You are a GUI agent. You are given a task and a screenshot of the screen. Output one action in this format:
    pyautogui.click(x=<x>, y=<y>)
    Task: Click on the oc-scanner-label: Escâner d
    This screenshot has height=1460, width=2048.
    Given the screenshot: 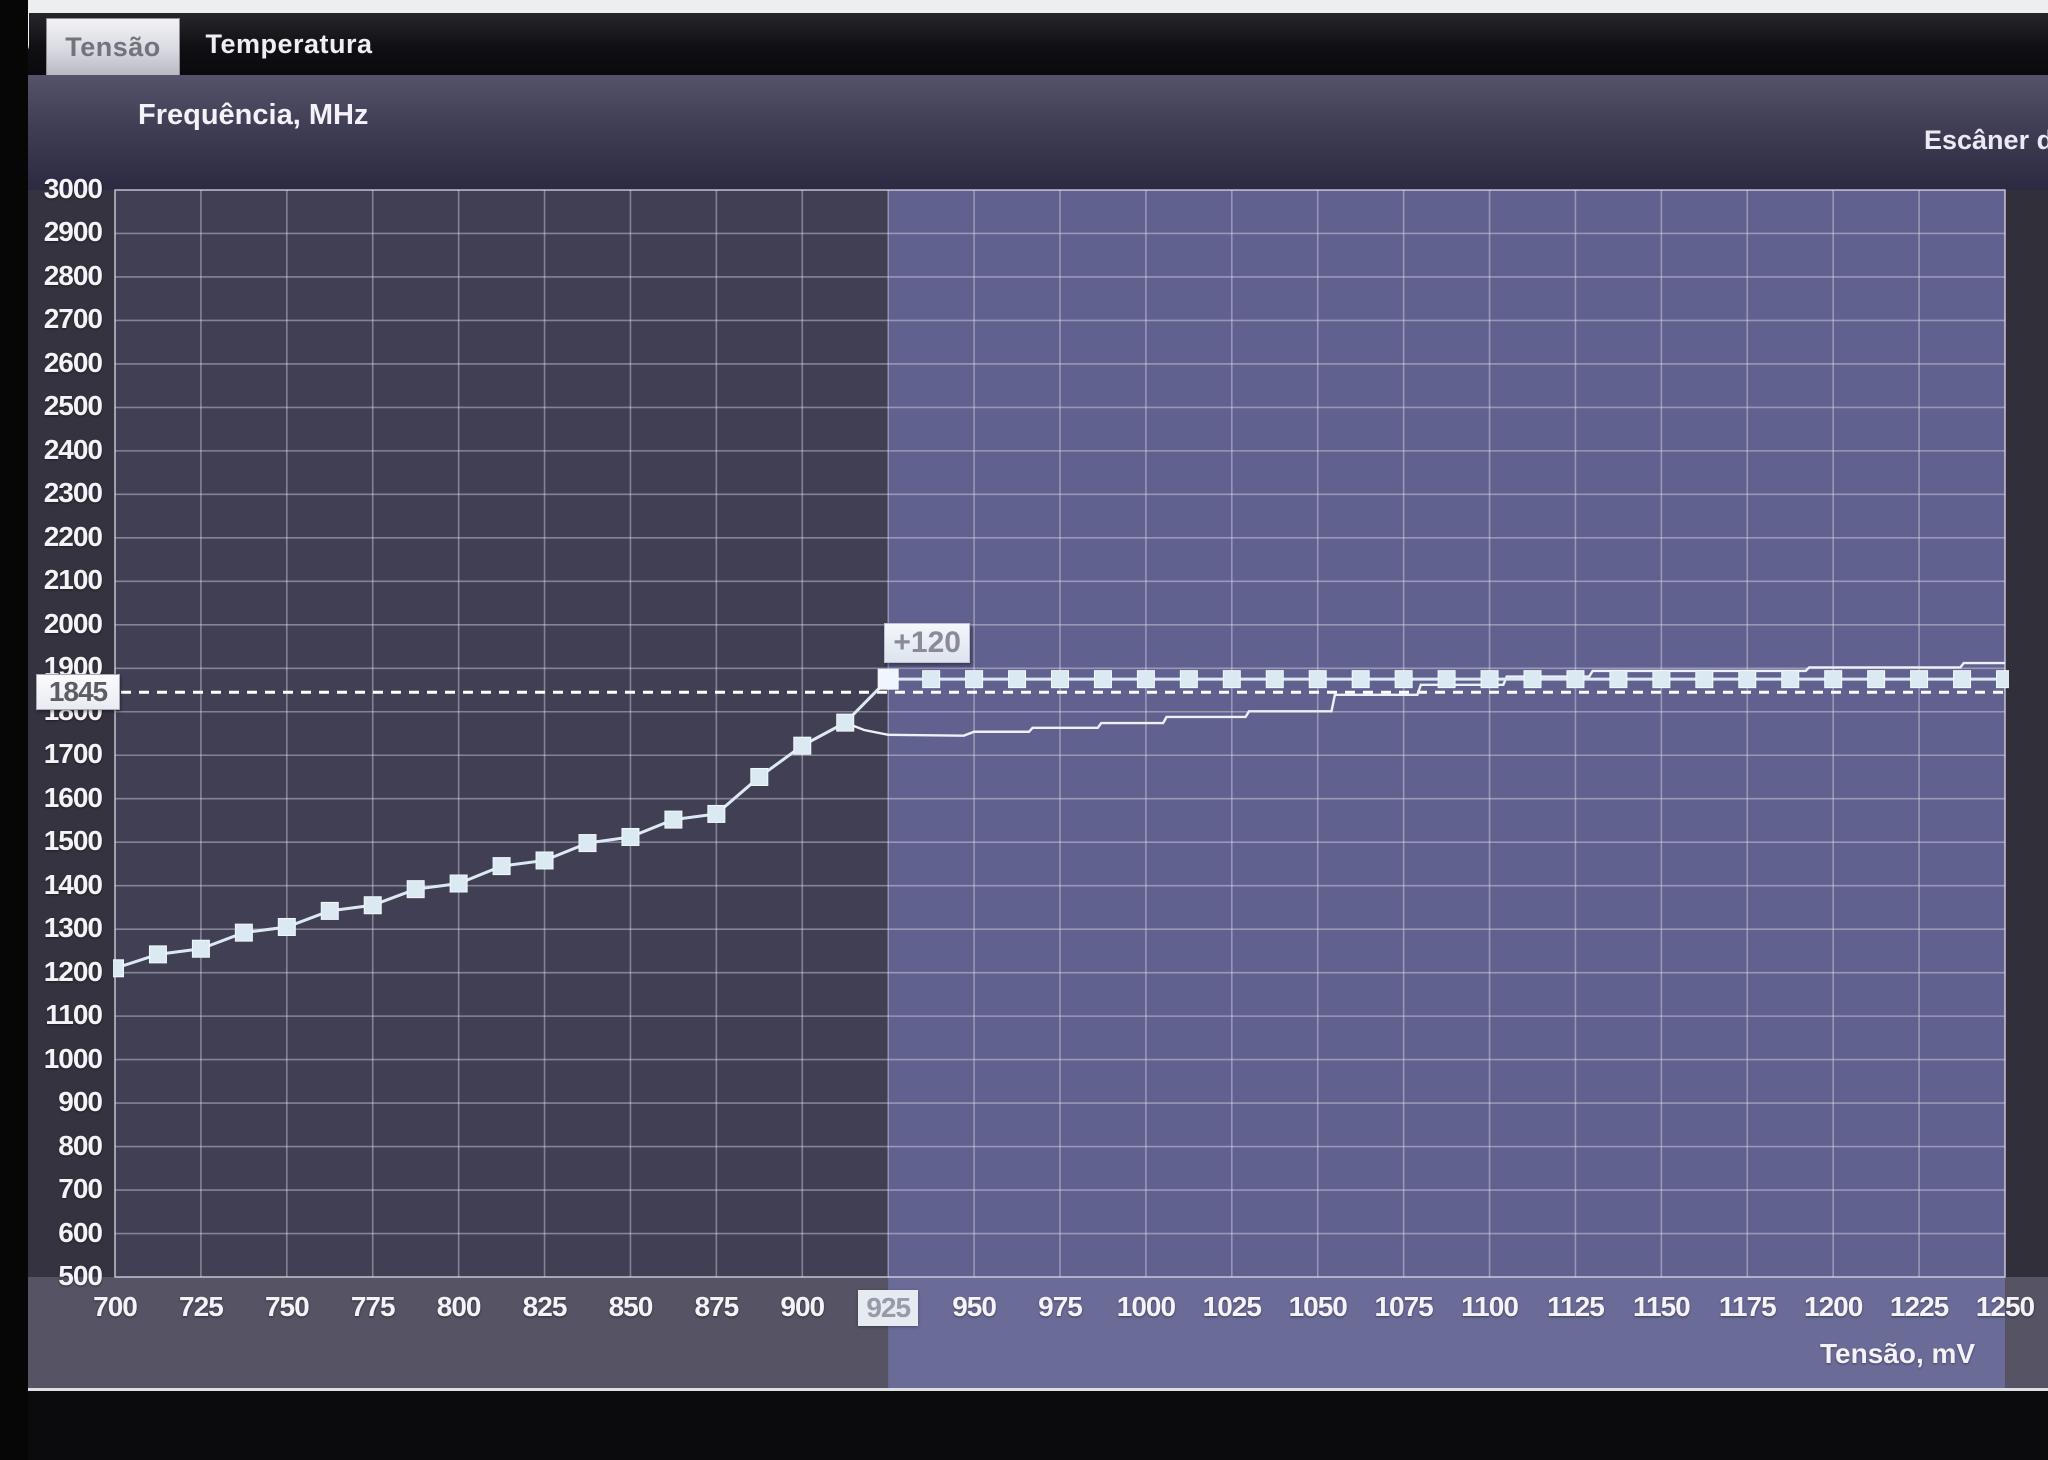 What is the action you would take?
    pyautogui.click(x=1986, y=140)
    